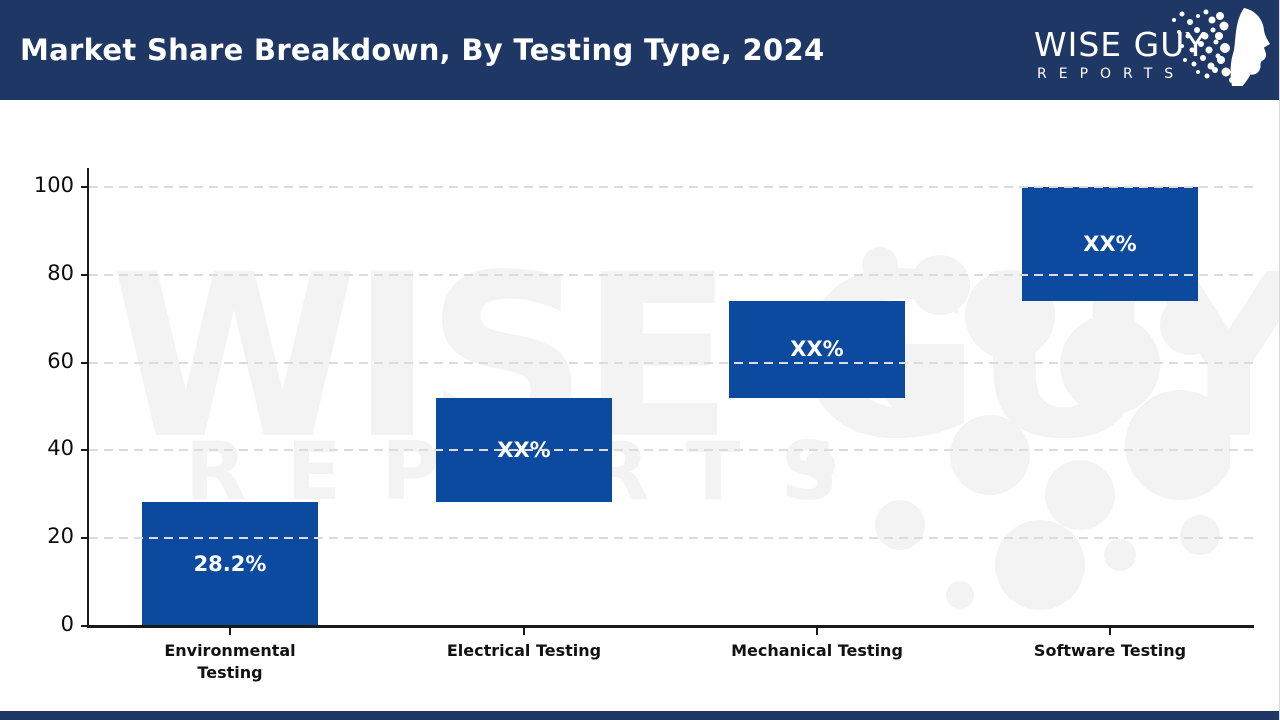  I want to click on wise-guy-reports-logo: WISE GUY REPORTS, so click(1152, 47).